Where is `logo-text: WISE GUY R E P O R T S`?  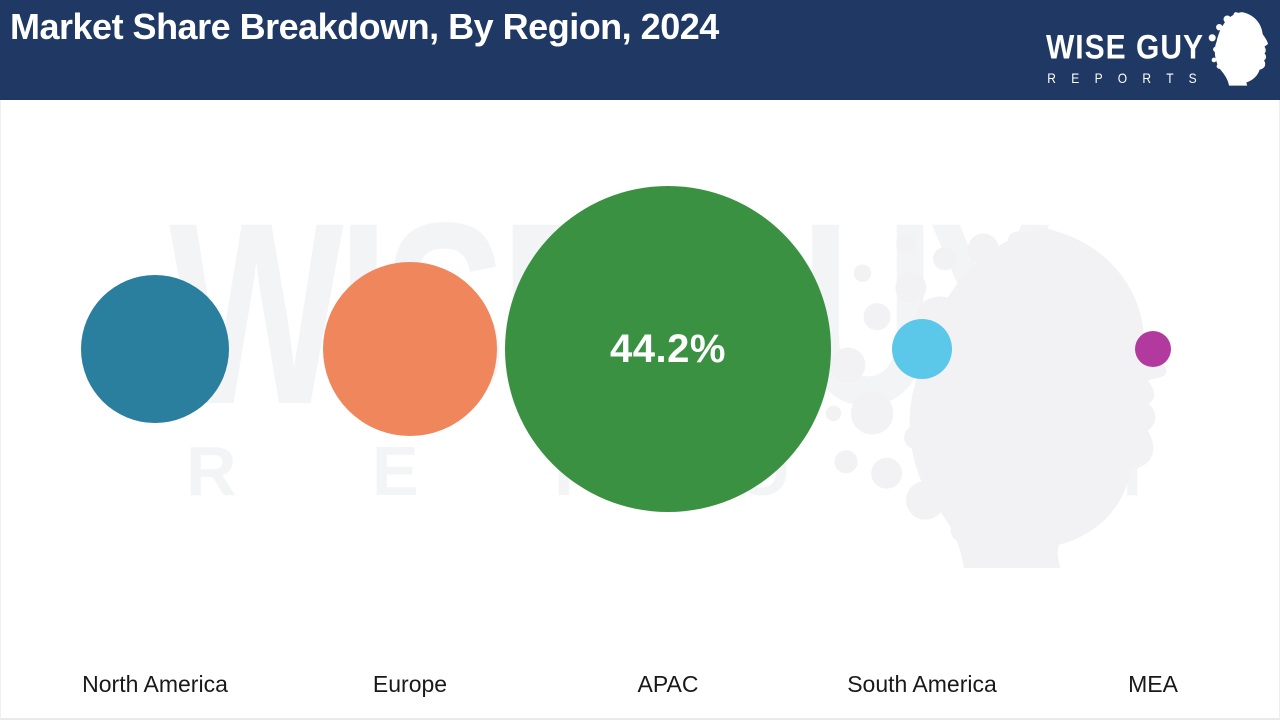
logo-text: WISE GUY R E P O R T S is located at coordinates (1124, 57).